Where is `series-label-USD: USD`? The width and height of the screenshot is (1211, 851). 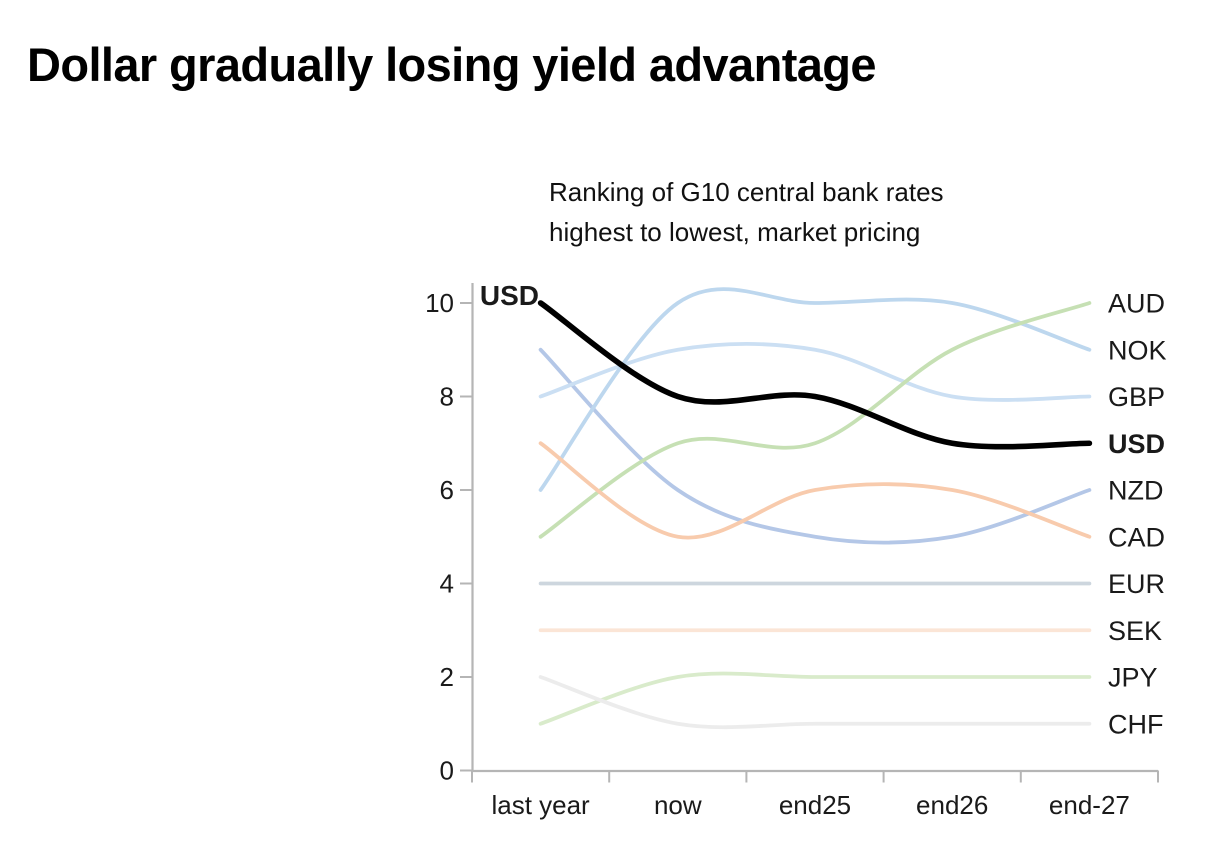 series-label-USD: USD is located at coordinates (1136, 444).